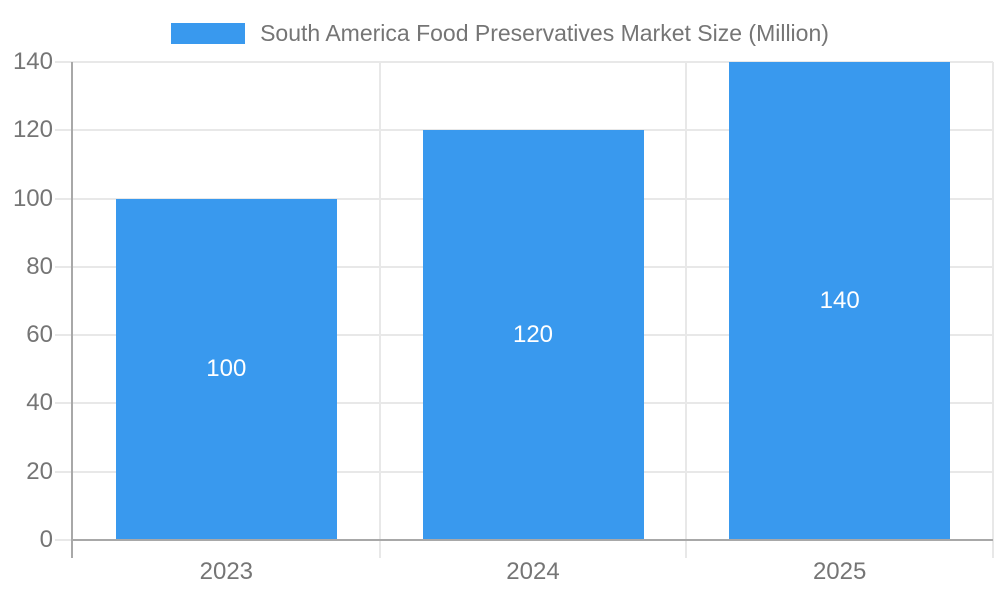  I want to click on y-axis-label-0: 0, so click(46, 539).